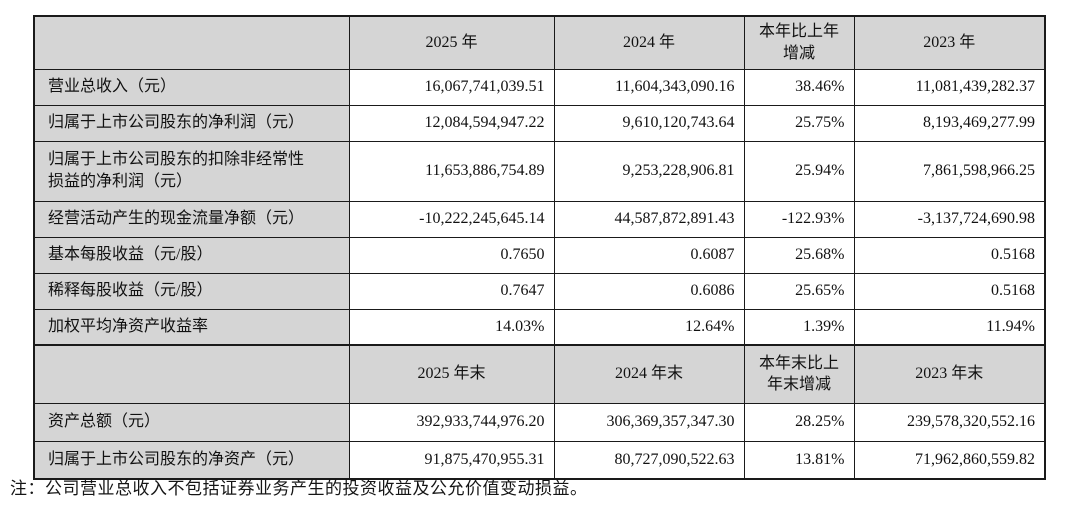  I want to click on value-2024: 44,587,872,891.43, so click(649, 219).